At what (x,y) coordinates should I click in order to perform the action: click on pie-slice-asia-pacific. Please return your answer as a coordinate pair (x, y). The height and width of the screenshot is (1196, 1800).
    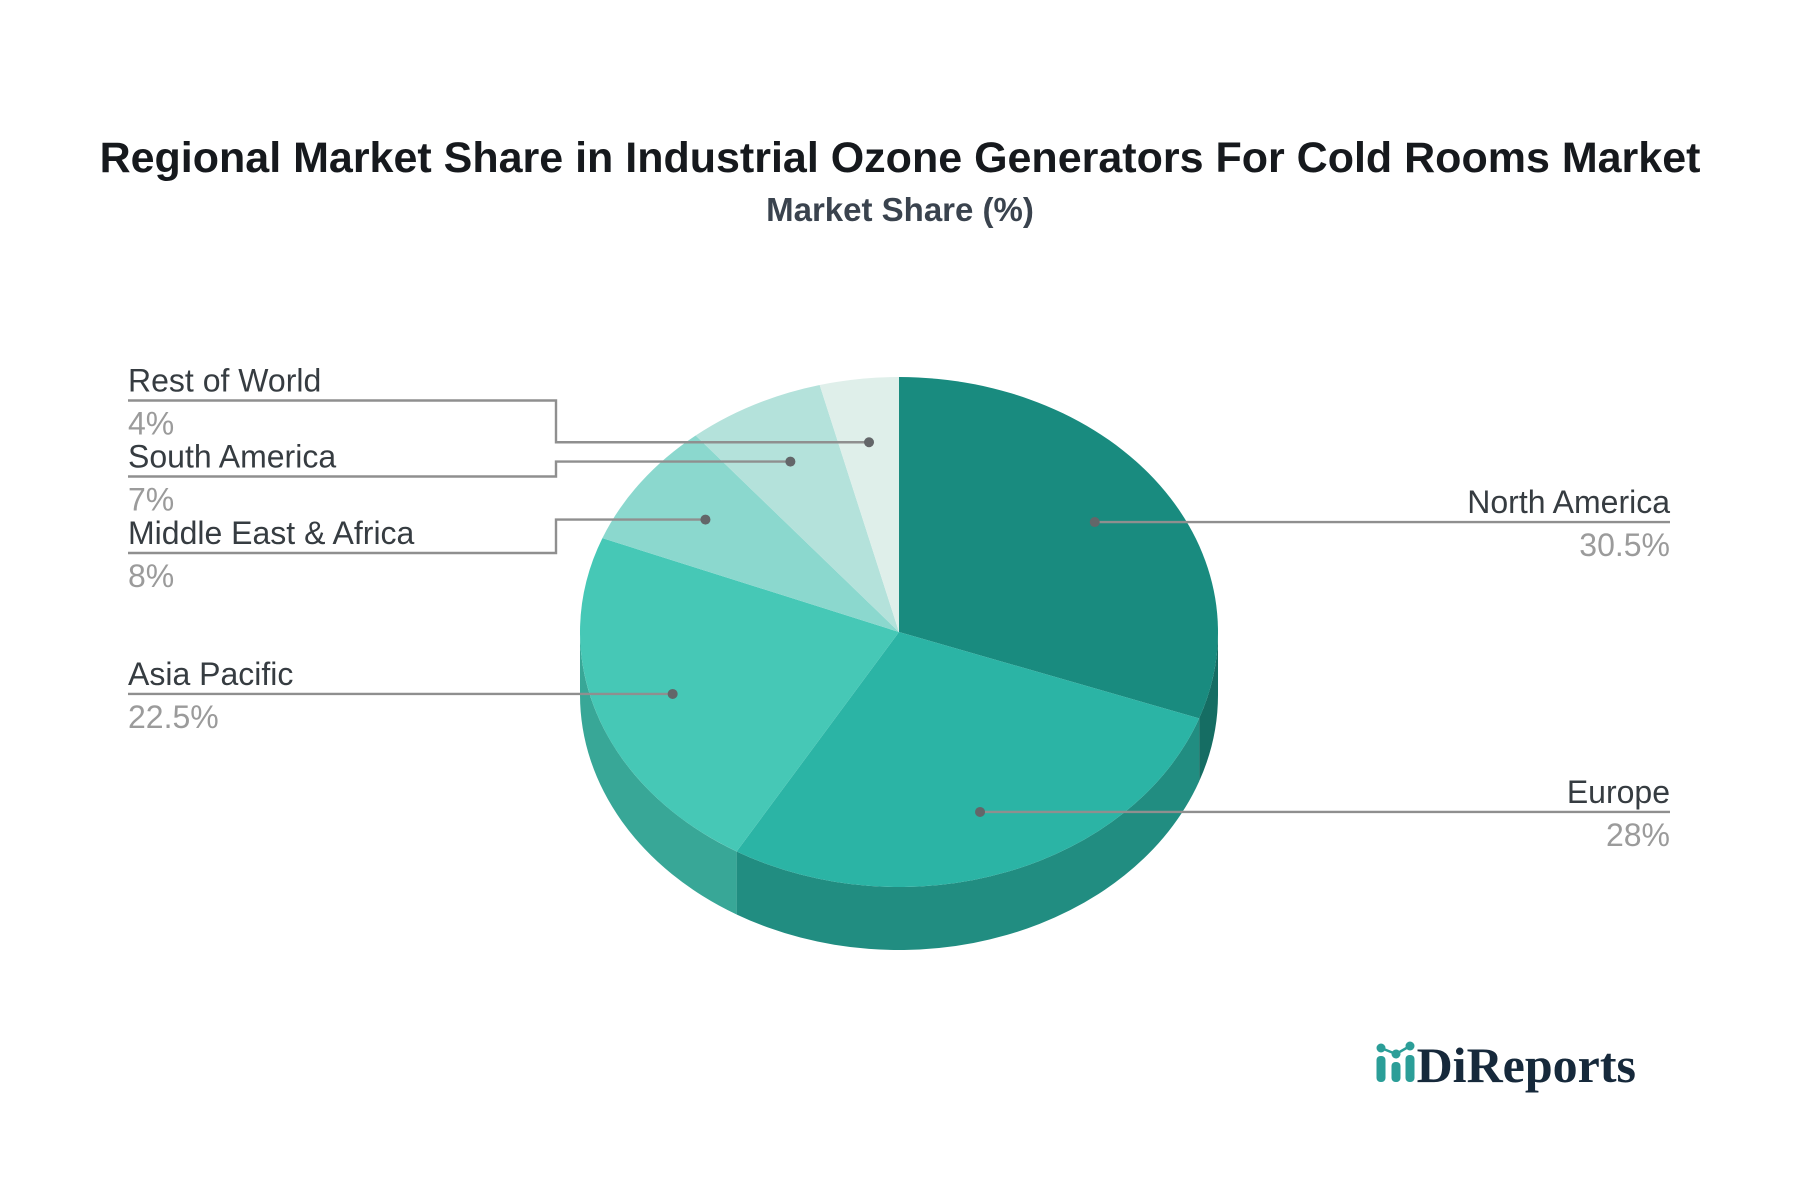
    Looking at the image, I should click on (739, 695).